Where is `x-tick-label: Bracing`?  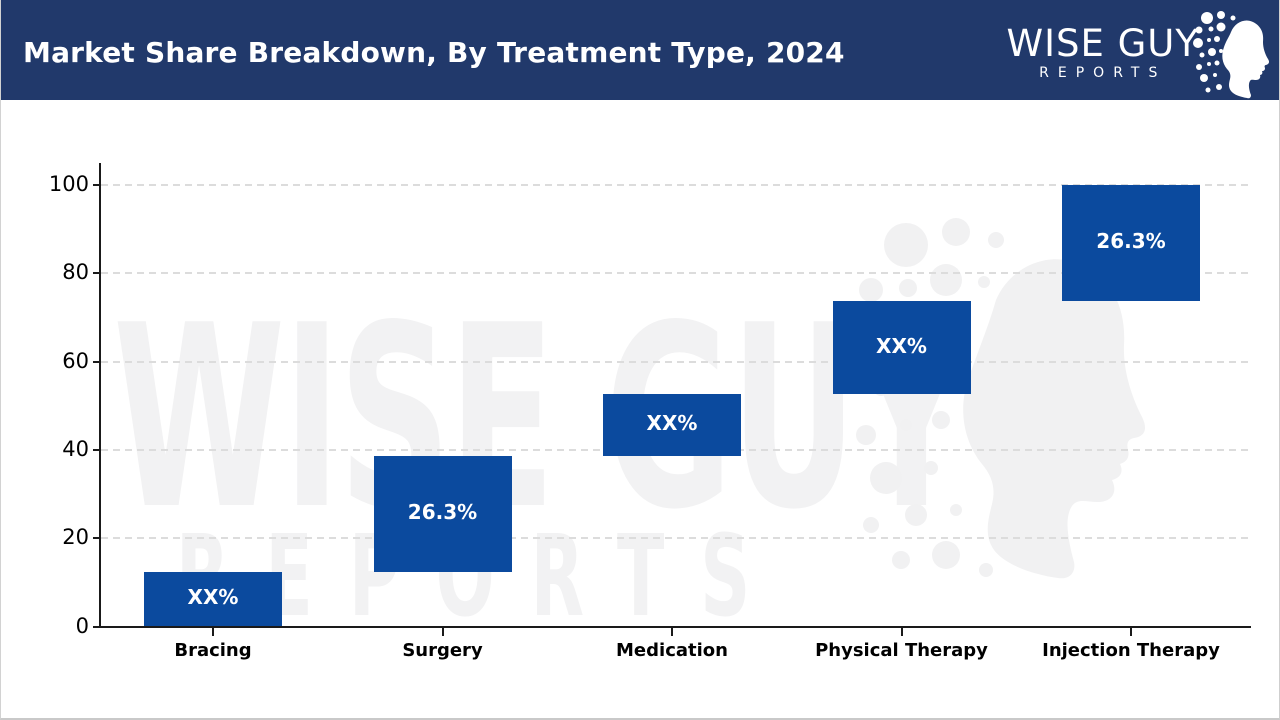
x-tick-label: Bracing is located at coordinates (213, 650).